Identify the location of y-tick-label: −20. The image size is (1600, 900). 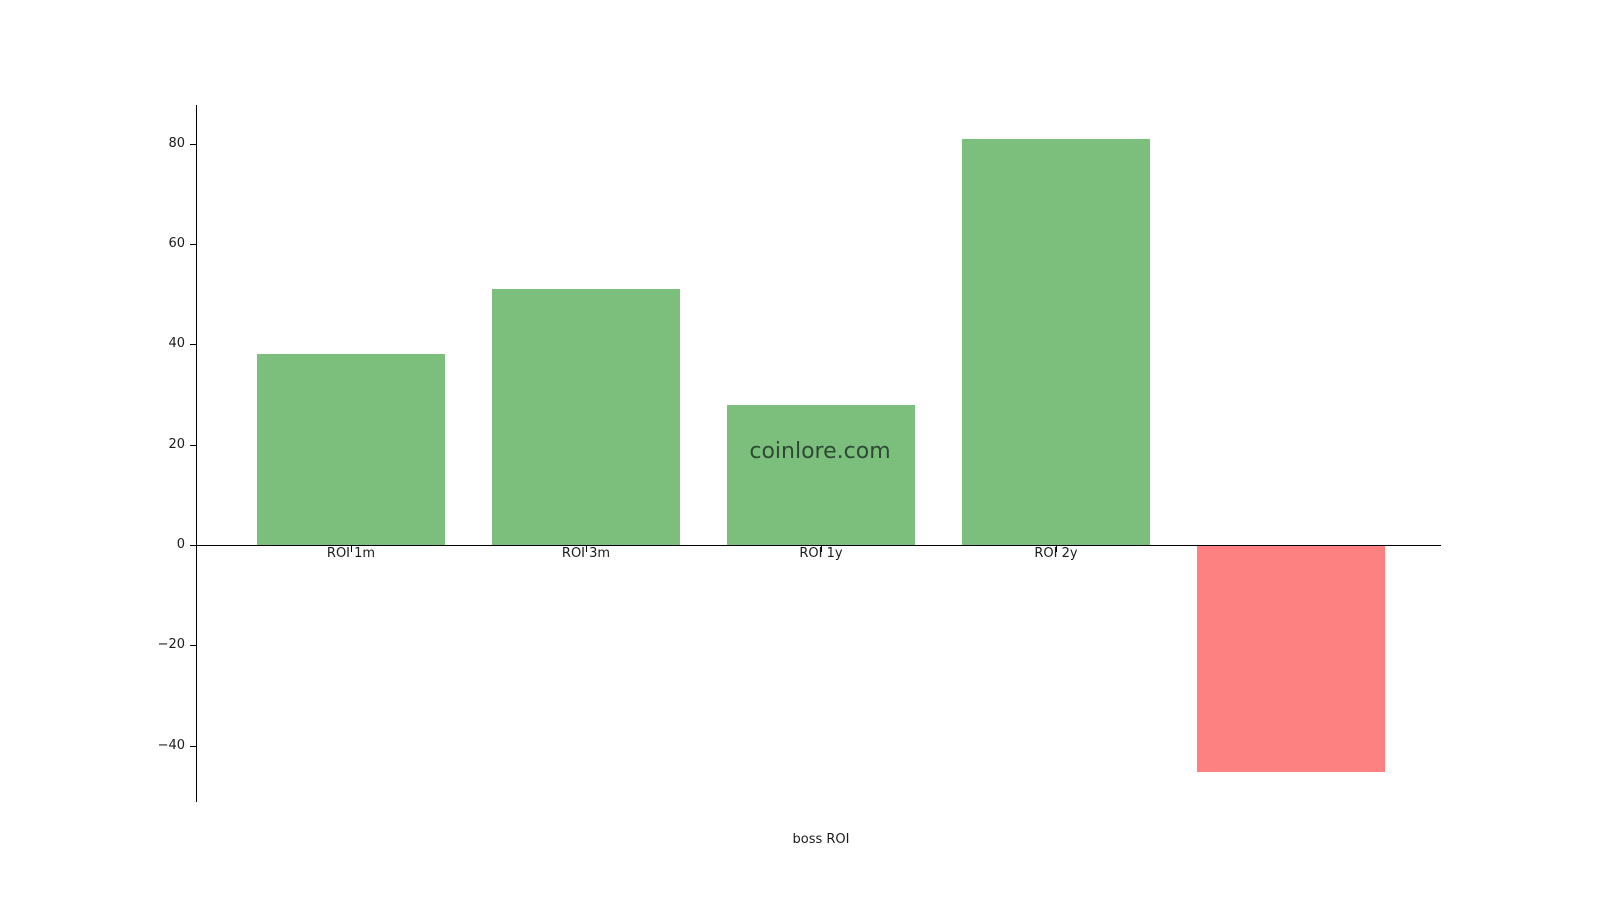
(171, 645).